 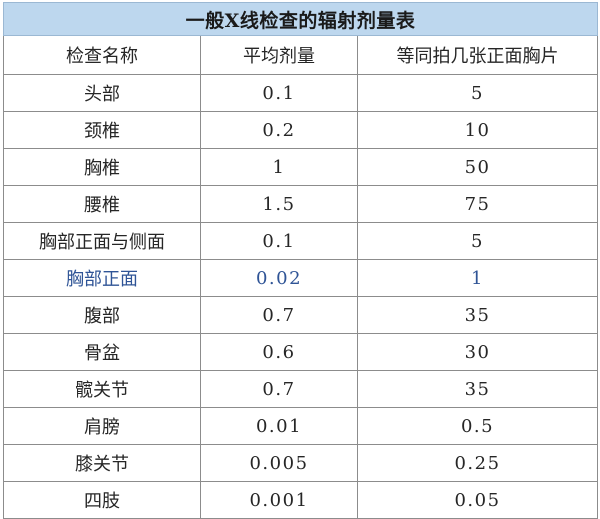 I want to click on cell-equivalent-chest-xrays: 1, so click(x=477, y=278).